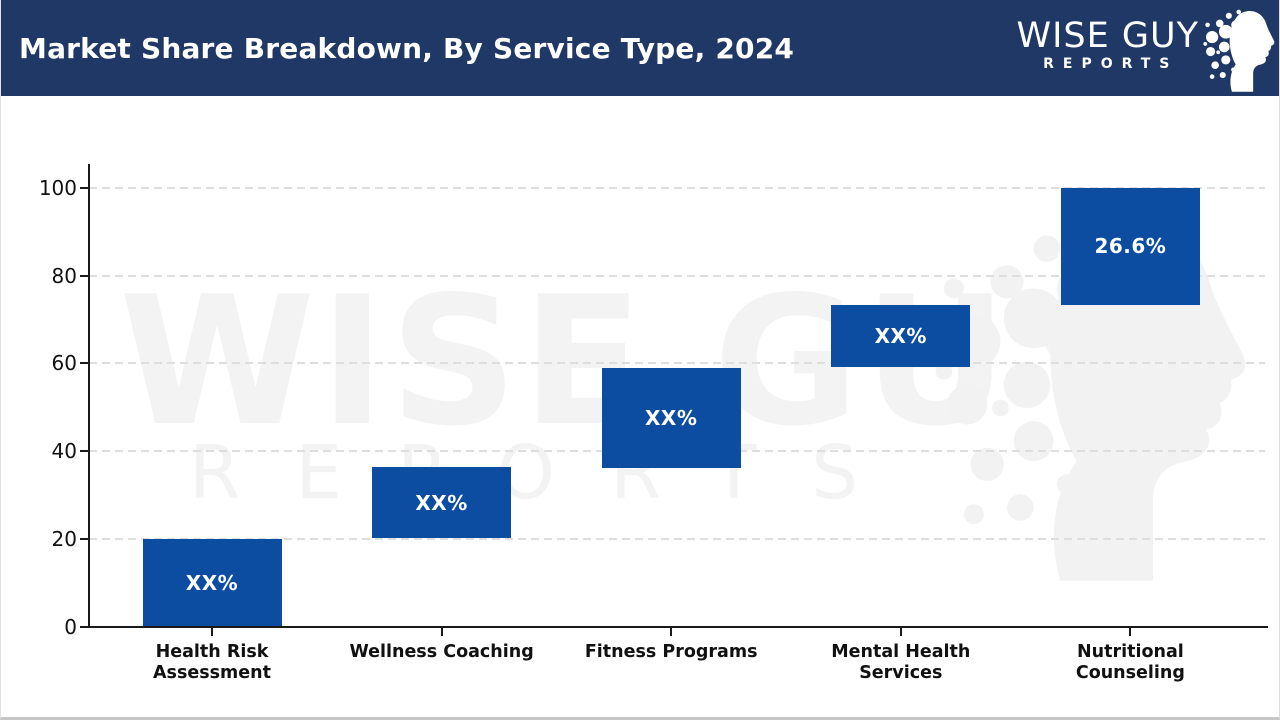  What do you see at coordinates (551, 473) in the screenshot?
I see `background-watermark-tagline: REPORTS` at bounding box center [551, 473].